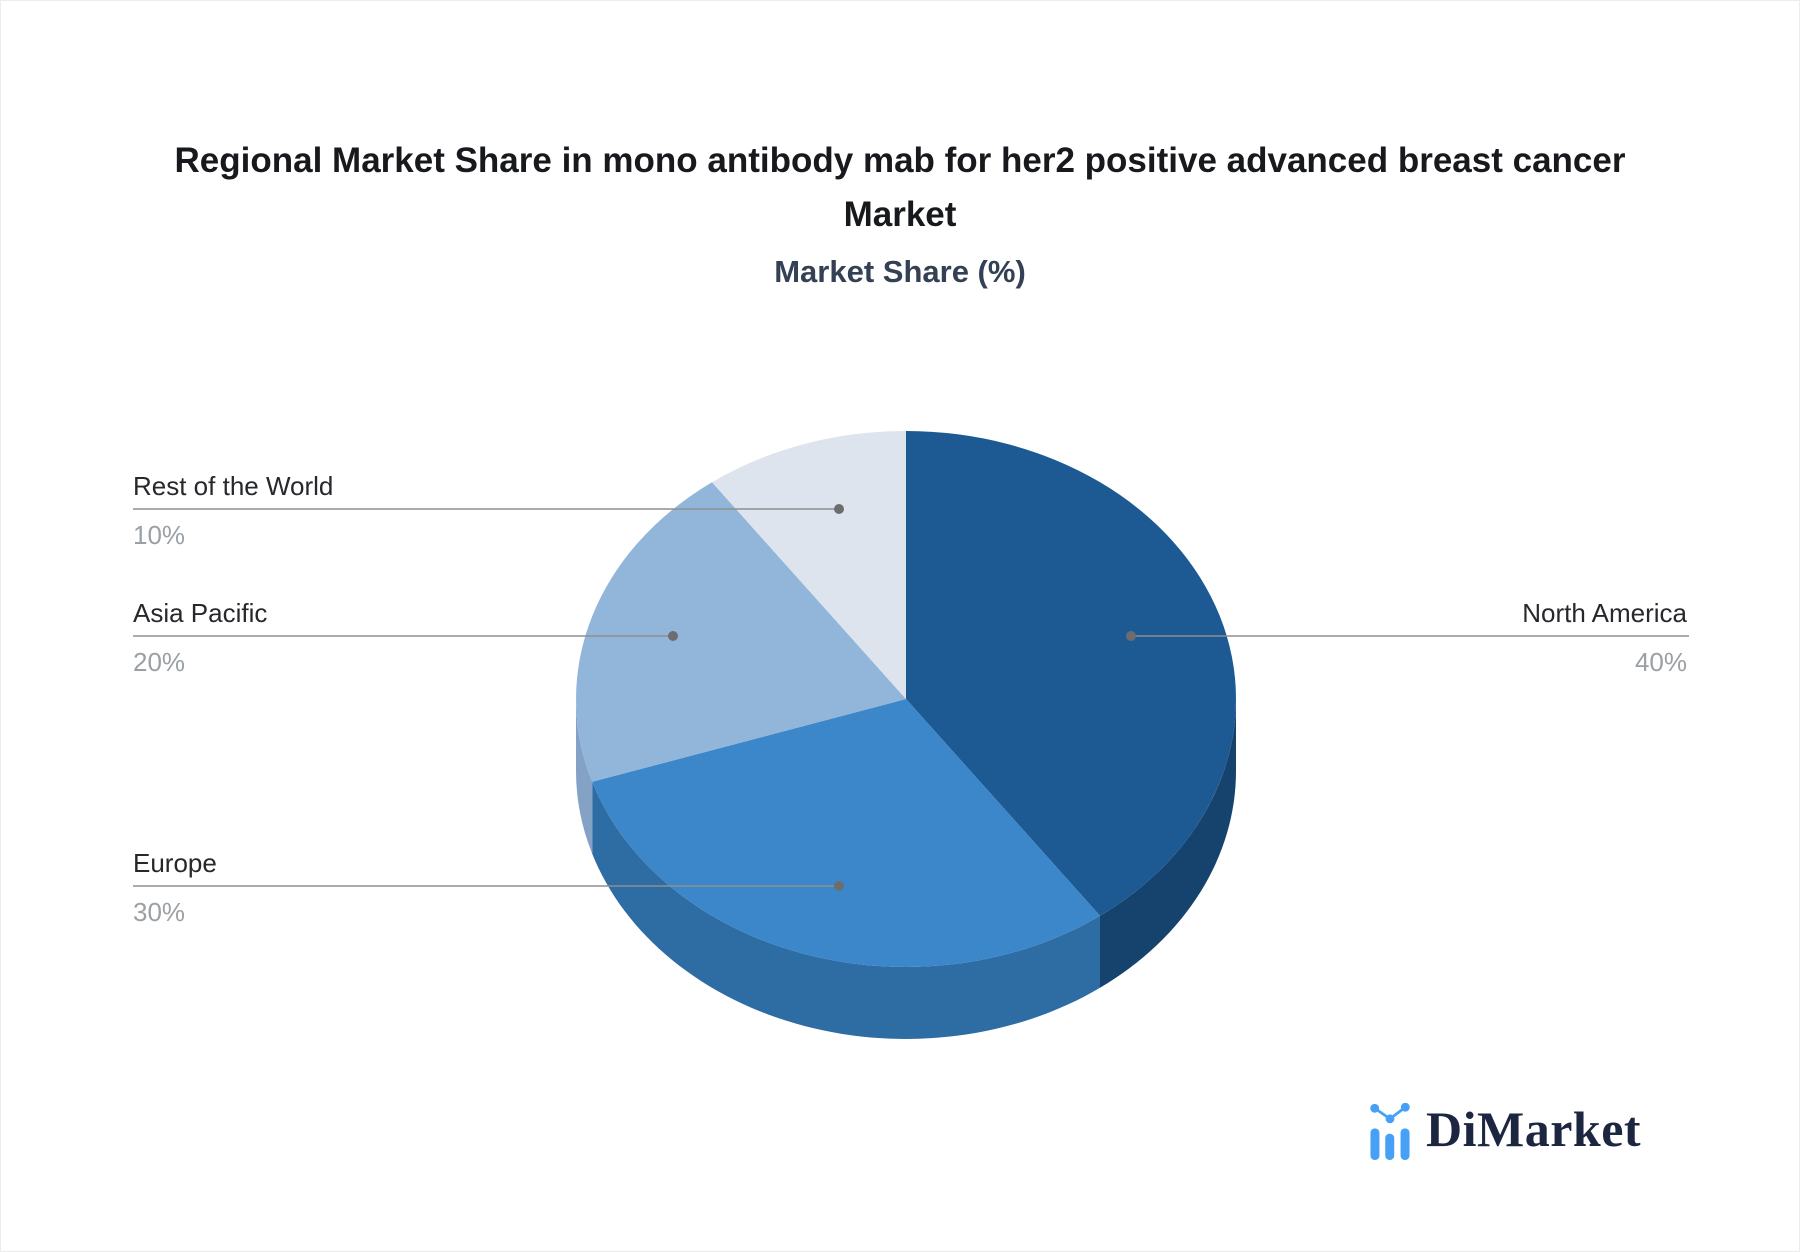  I want to click on callout-europe: Europe 30%, so click(175, 887).